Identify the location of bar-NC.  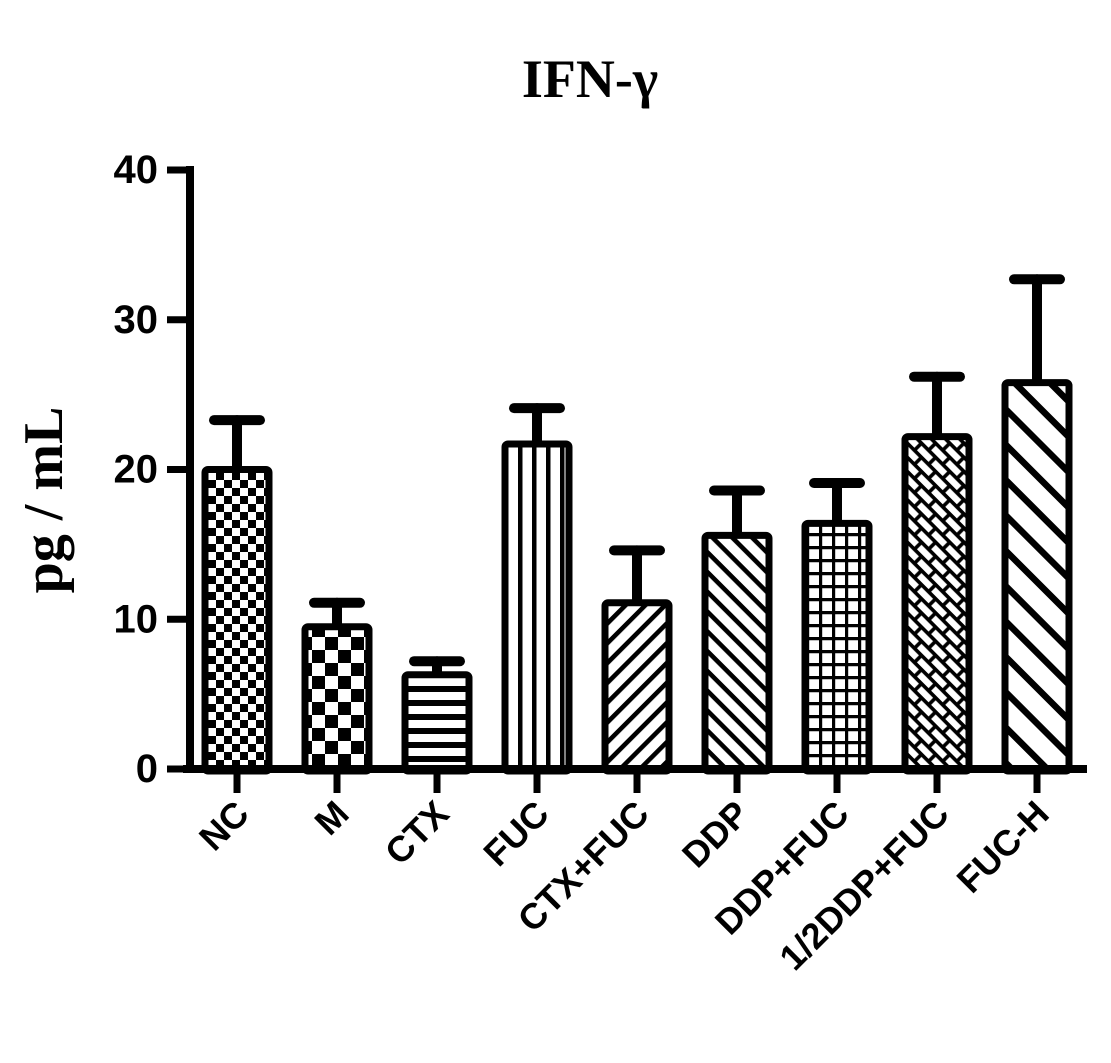
(237, 620).